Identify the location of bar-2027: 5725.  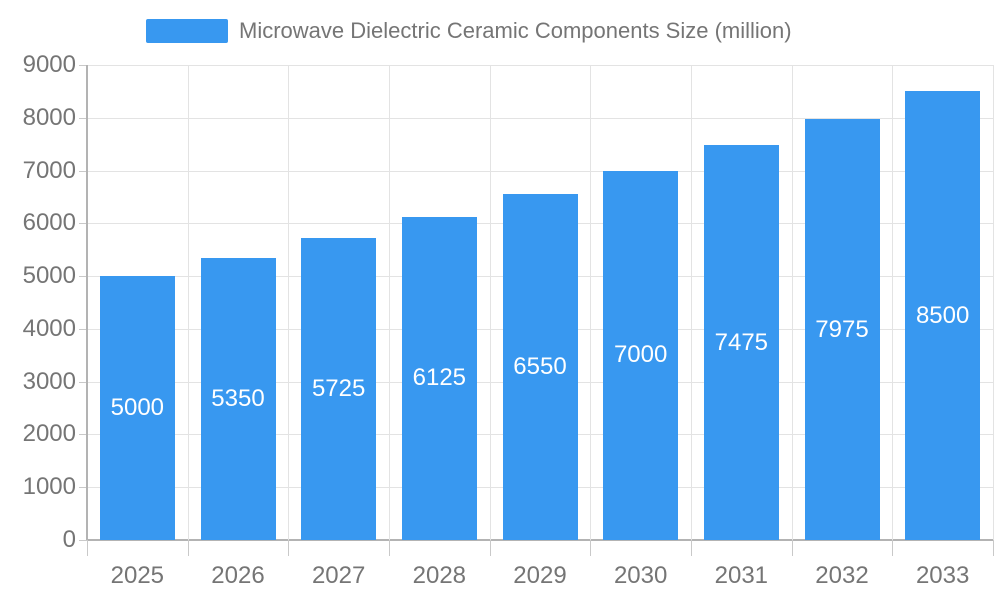
(339, 388).